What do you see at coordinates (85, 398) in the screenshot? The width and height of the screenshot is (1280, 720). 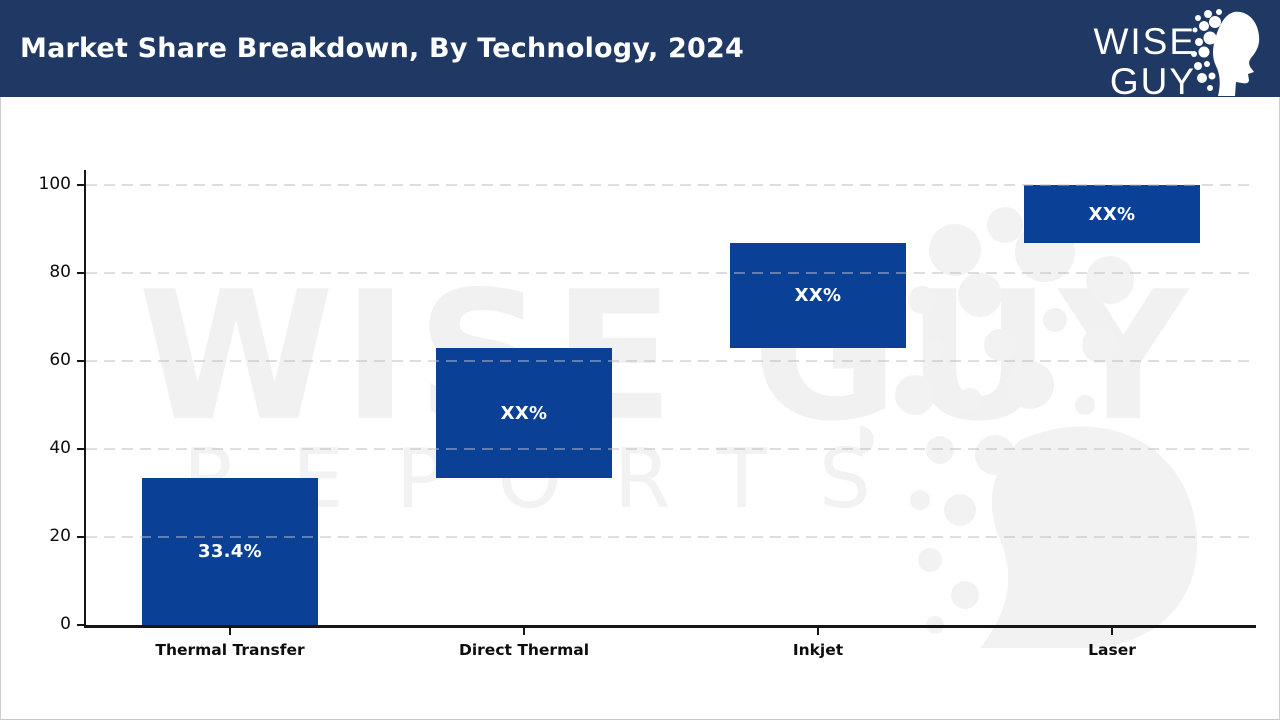 I see `y-axis-line` at bounding box center [85, 398].